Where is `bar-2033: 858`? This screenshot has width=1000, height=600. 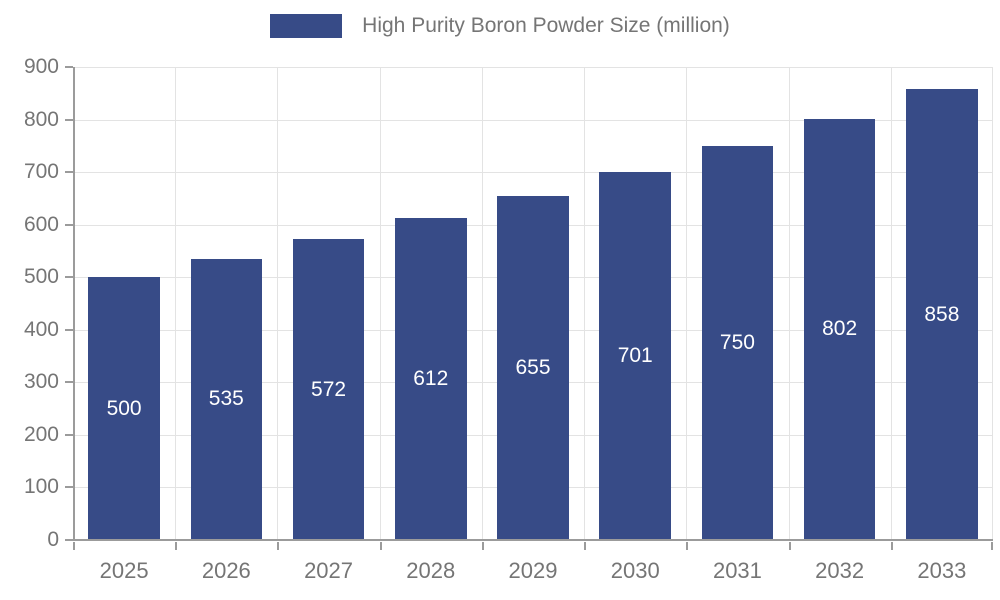
bar-2033: 858 is located at coordinates (942, 314).